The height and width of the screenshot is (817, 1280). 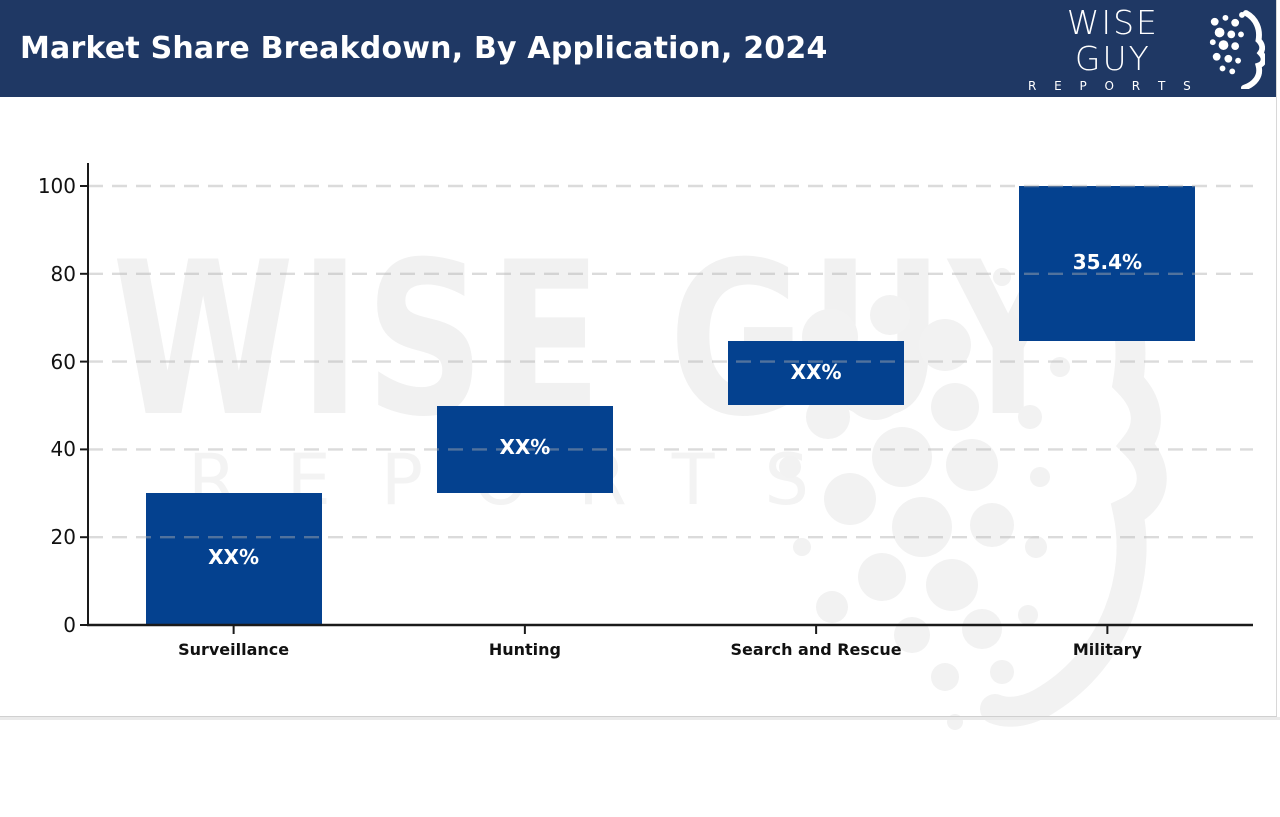 What do you see at coordinates (234, 649) in the screenshot?
I see `x-tick-label: Surveillance` at bounding box center [234, 649].